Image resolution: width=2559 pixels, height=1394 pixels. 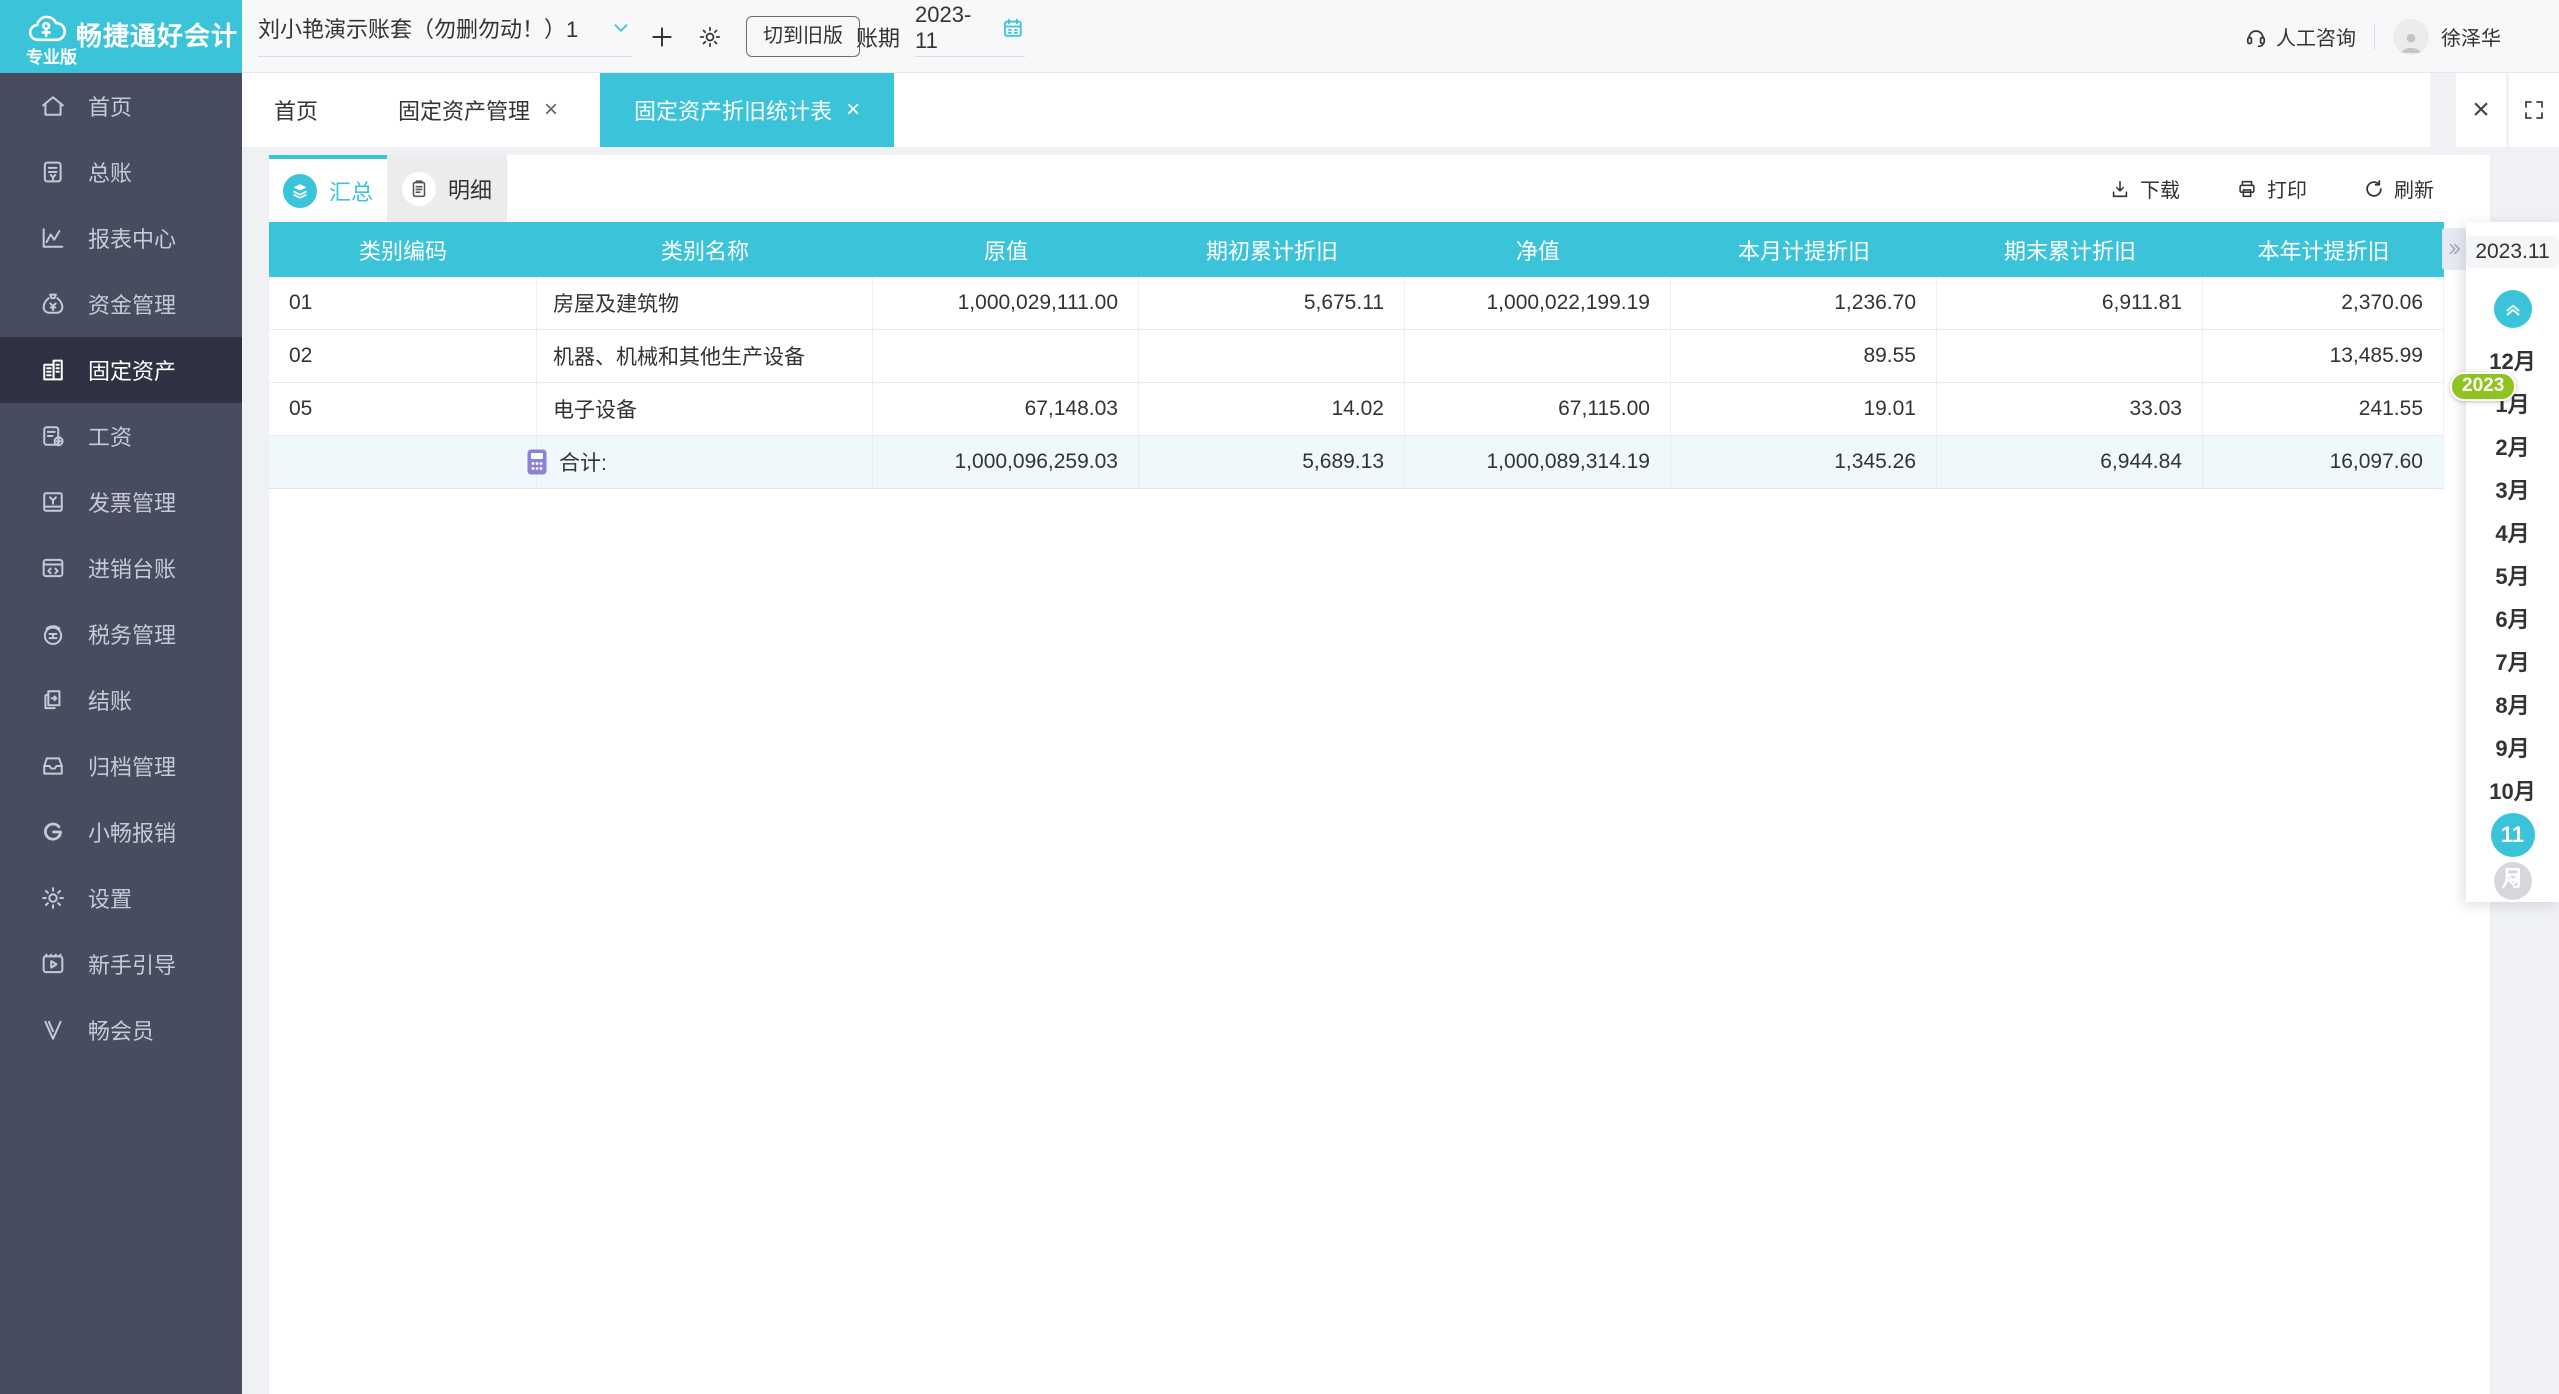 What do you see at coordinates (2287, 191) in the screenshot?
I see `print-label: 打印` at bounding box center [2287, 191].